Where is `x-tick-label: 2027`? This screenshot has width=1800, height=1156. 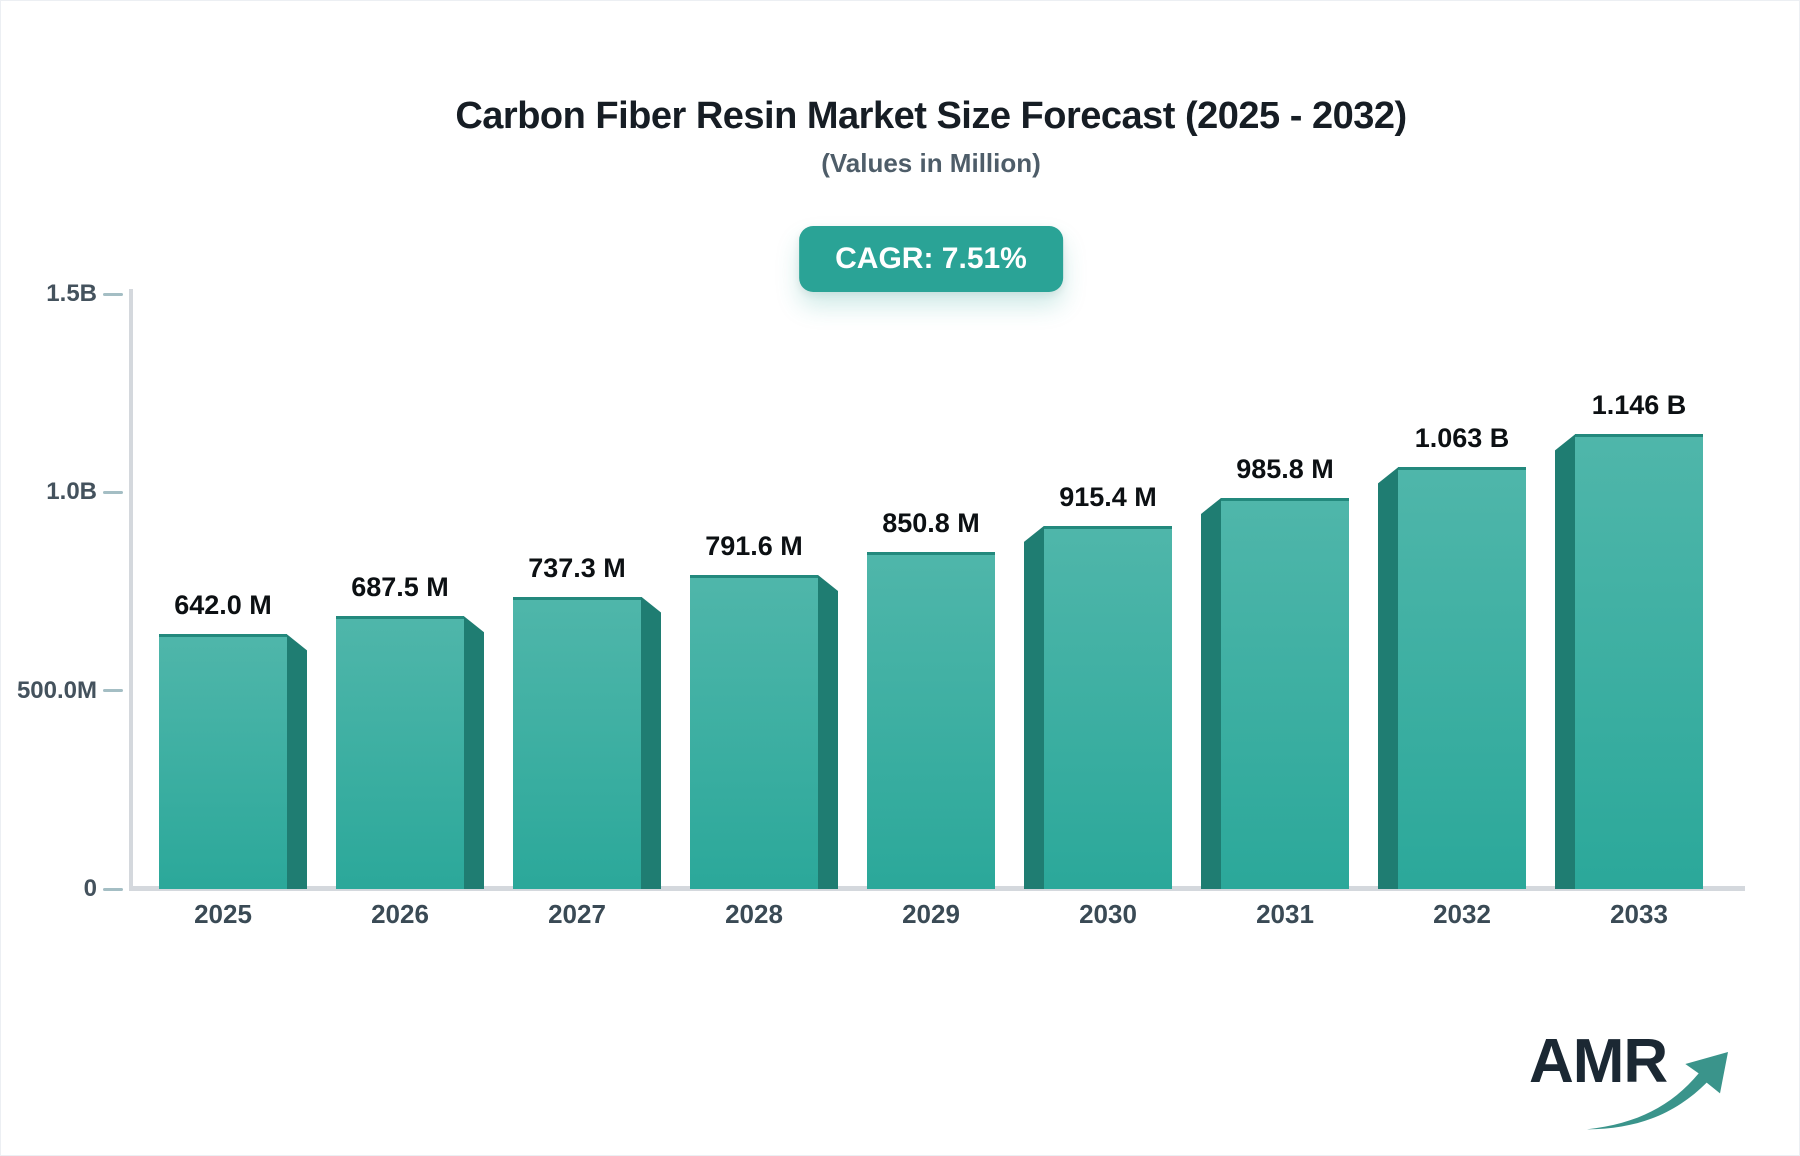
x-tick-label: 2027 is located at coordinates (577, 914).